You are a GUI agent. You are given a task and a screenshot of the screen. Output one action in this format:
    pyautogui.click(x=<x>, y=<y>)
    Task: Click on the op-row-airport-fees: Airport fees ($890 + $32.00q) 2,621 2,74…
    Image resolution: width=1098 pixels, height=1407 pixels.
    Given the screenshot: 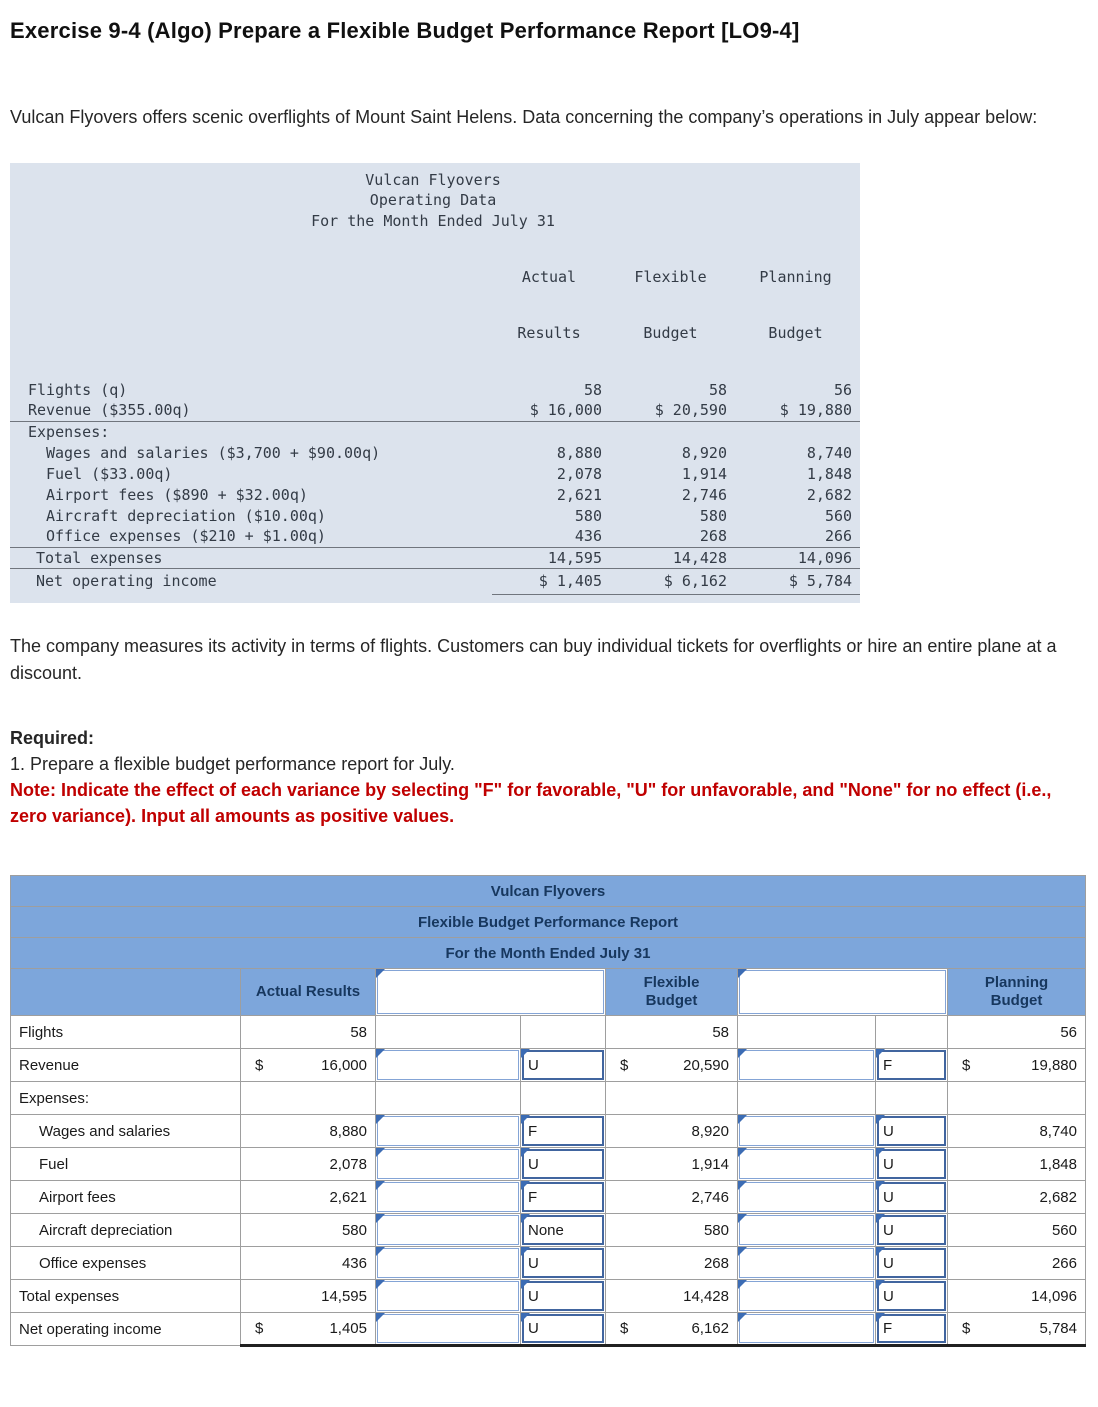 What is the action you would take?
    pyautogui.click(x=435, y=494)
    